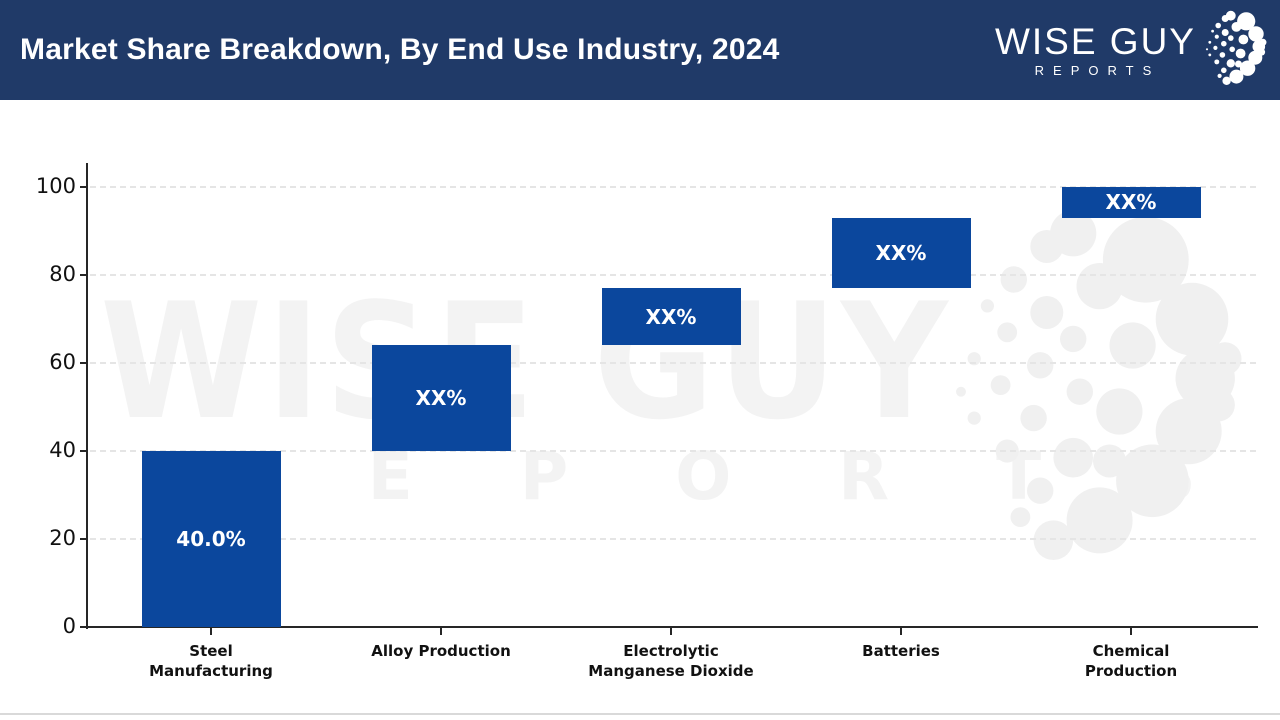  What do you see at coordinates (901, 631) in the screenshot?
I see `x-tick-batteries` at bounding box center [901, 631].